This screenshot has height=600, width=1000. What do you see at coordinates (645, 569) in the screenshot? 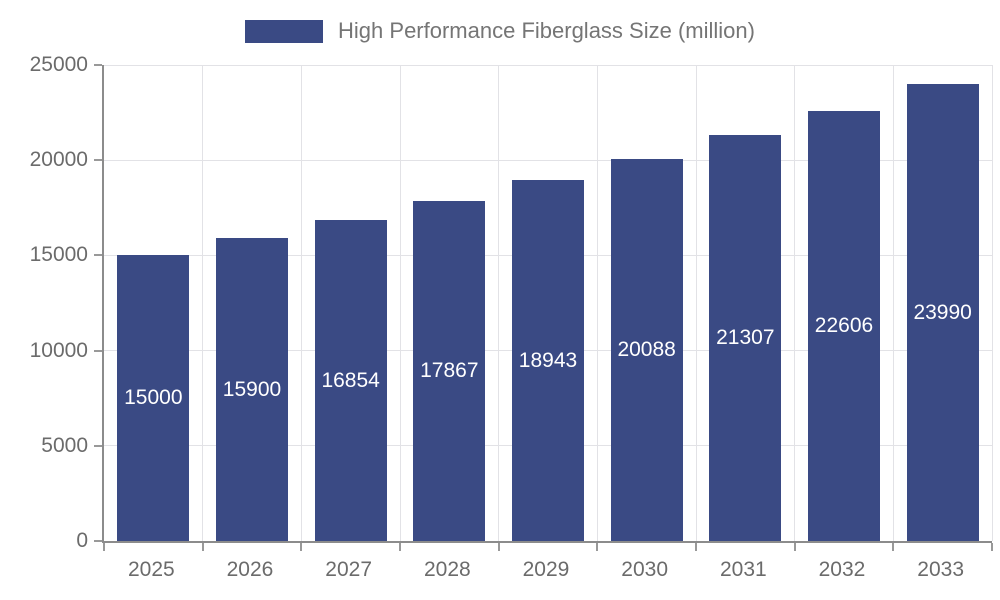
I see `x-axis-tick-label: 2030` at bounding box center [645, 569].